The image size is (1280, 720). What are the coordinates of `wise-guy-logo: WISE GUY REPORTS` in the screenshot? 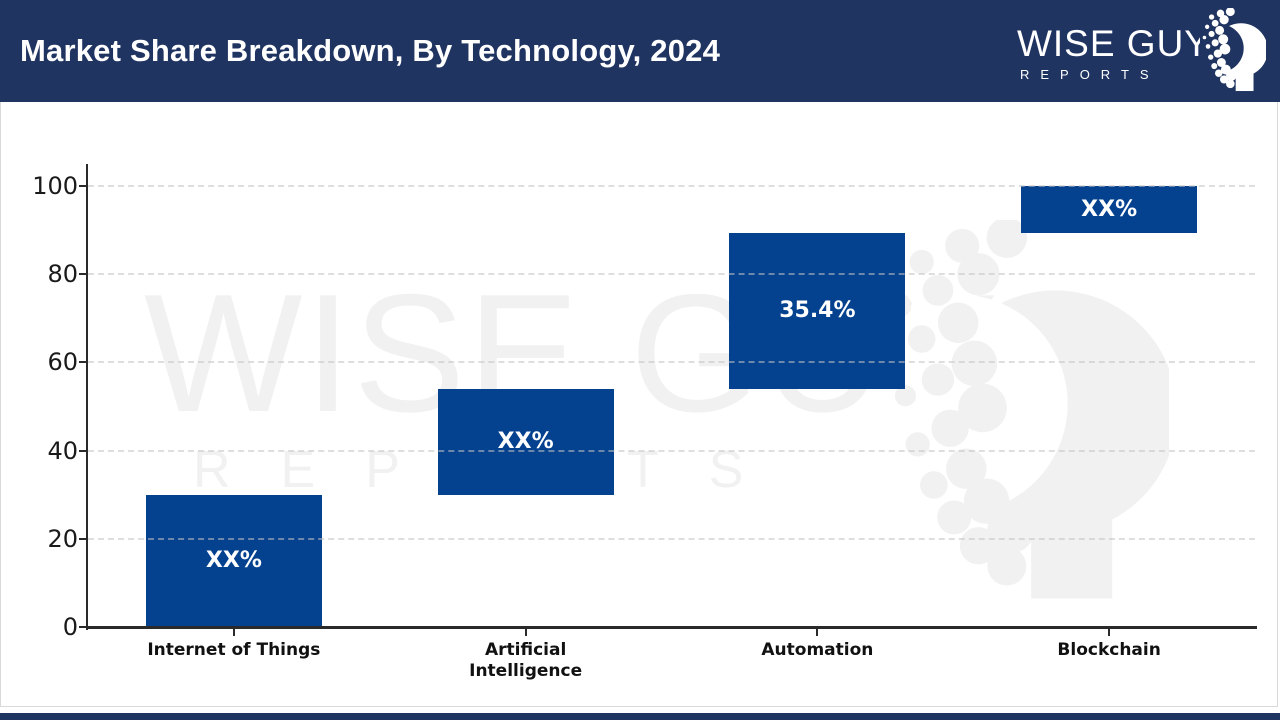 It's located at (1142, 49).